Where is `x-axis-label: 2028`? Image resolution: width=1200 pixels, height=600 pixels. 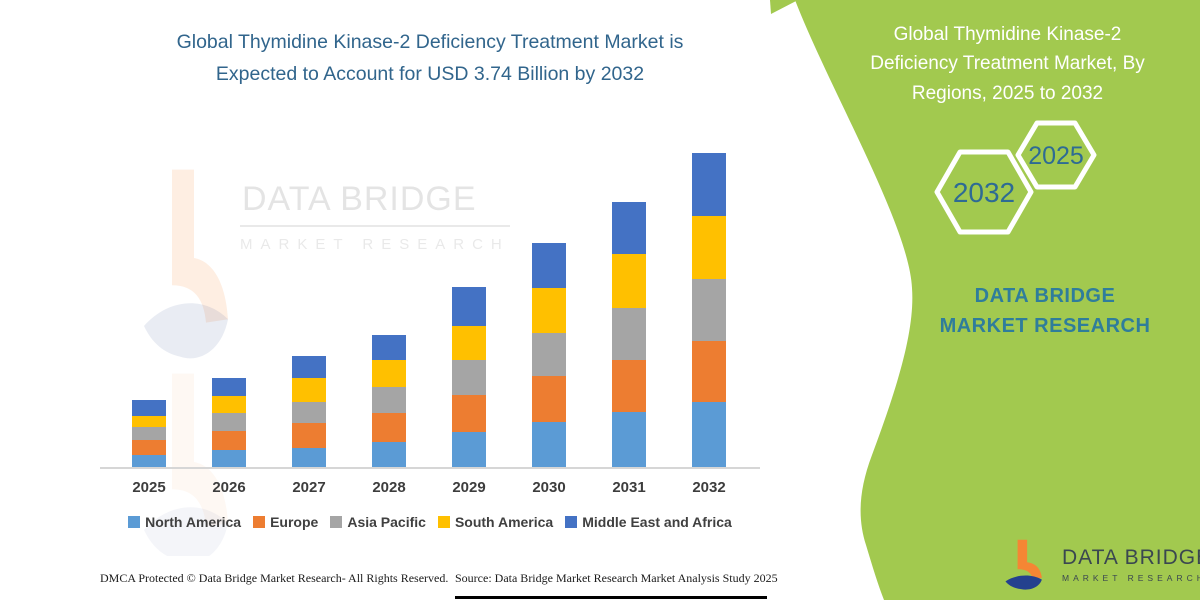
x-axis-label: 2028 is located at coordinates (389, 487).